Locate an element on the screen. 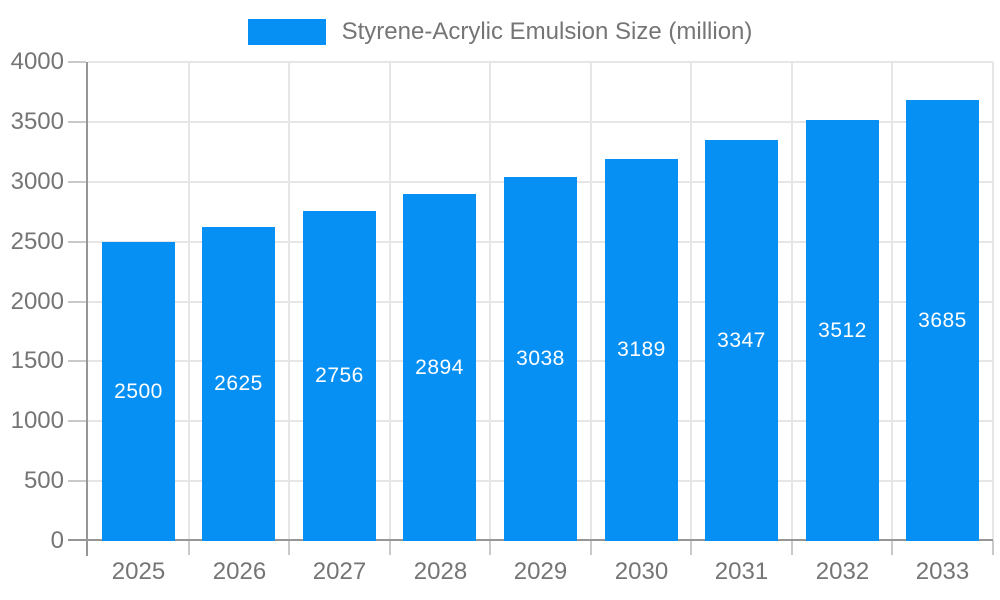 The height and width of the screenshot is (600, 1000). x-axis-category-label: 2031 is located at coordinates (741, 571).